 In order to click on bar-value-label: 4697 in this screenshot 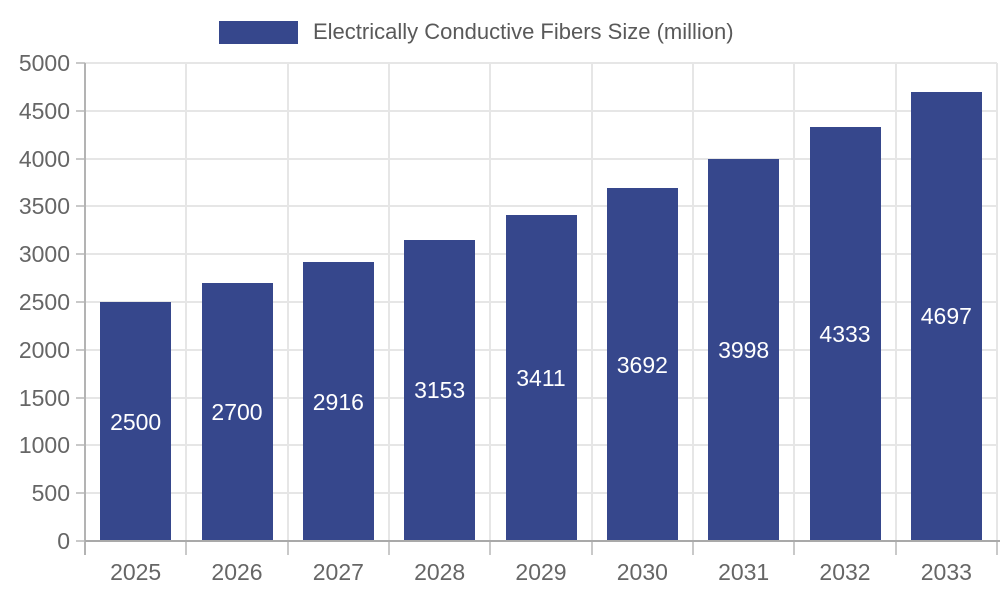, I will do `click(946, 316)`.